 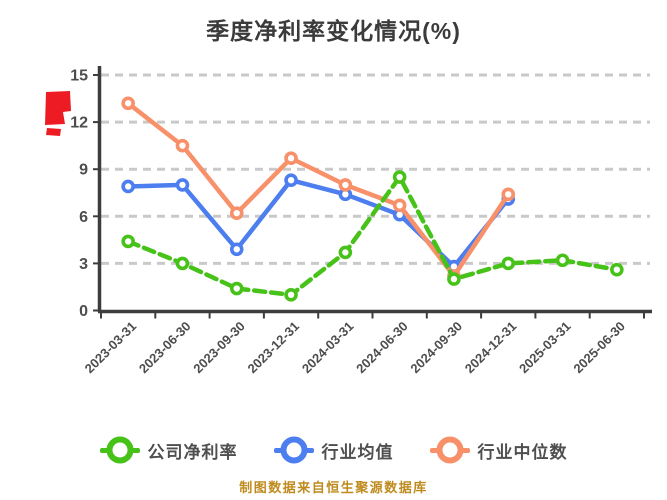 I want to click on legend-label-industry-average: 行业均值, so click(x=357, y=452).